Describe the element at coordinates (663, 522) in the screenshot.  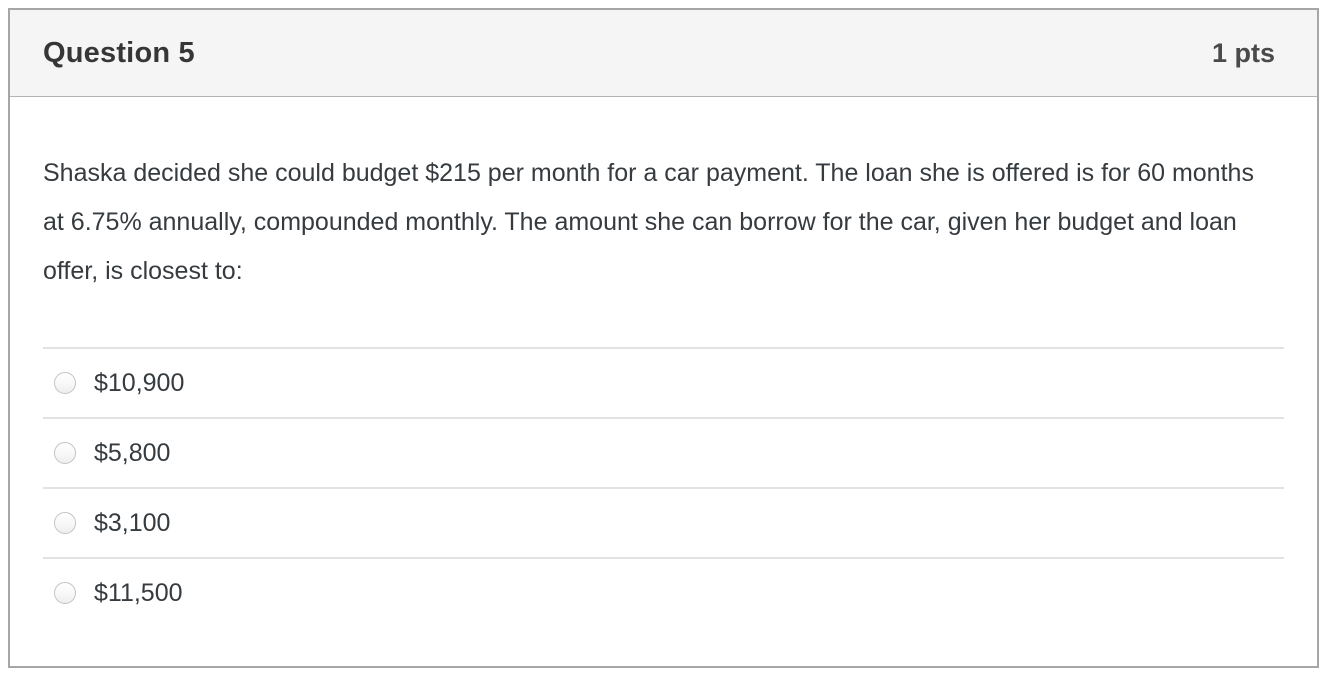
I see `answer-option-3: $3,100` at that location.